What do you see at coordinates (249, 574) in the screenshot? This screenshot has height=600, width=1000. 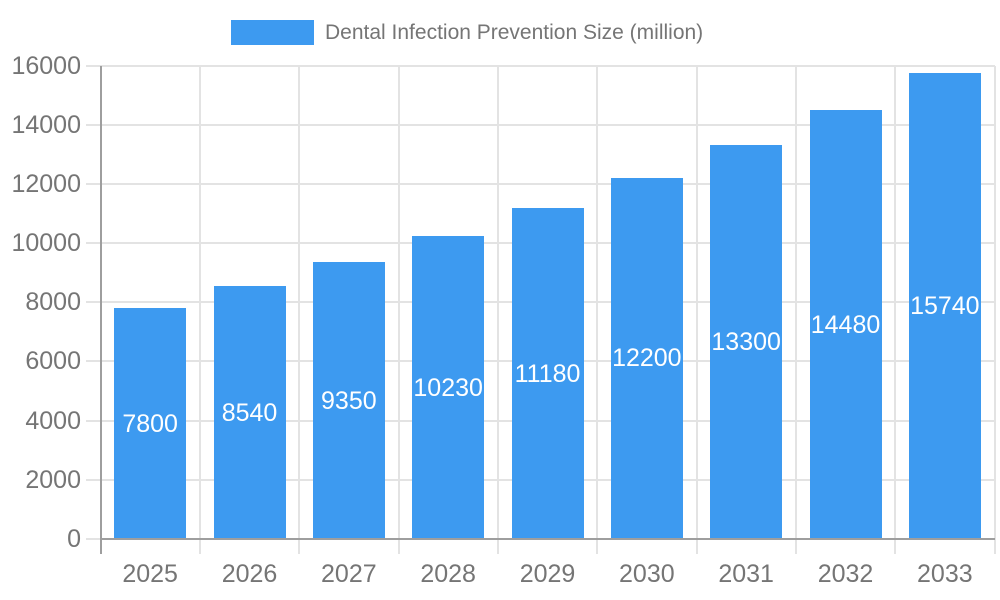 I see `x-axis-tick-label-2026: 2026` at bounding box center [249, 574].